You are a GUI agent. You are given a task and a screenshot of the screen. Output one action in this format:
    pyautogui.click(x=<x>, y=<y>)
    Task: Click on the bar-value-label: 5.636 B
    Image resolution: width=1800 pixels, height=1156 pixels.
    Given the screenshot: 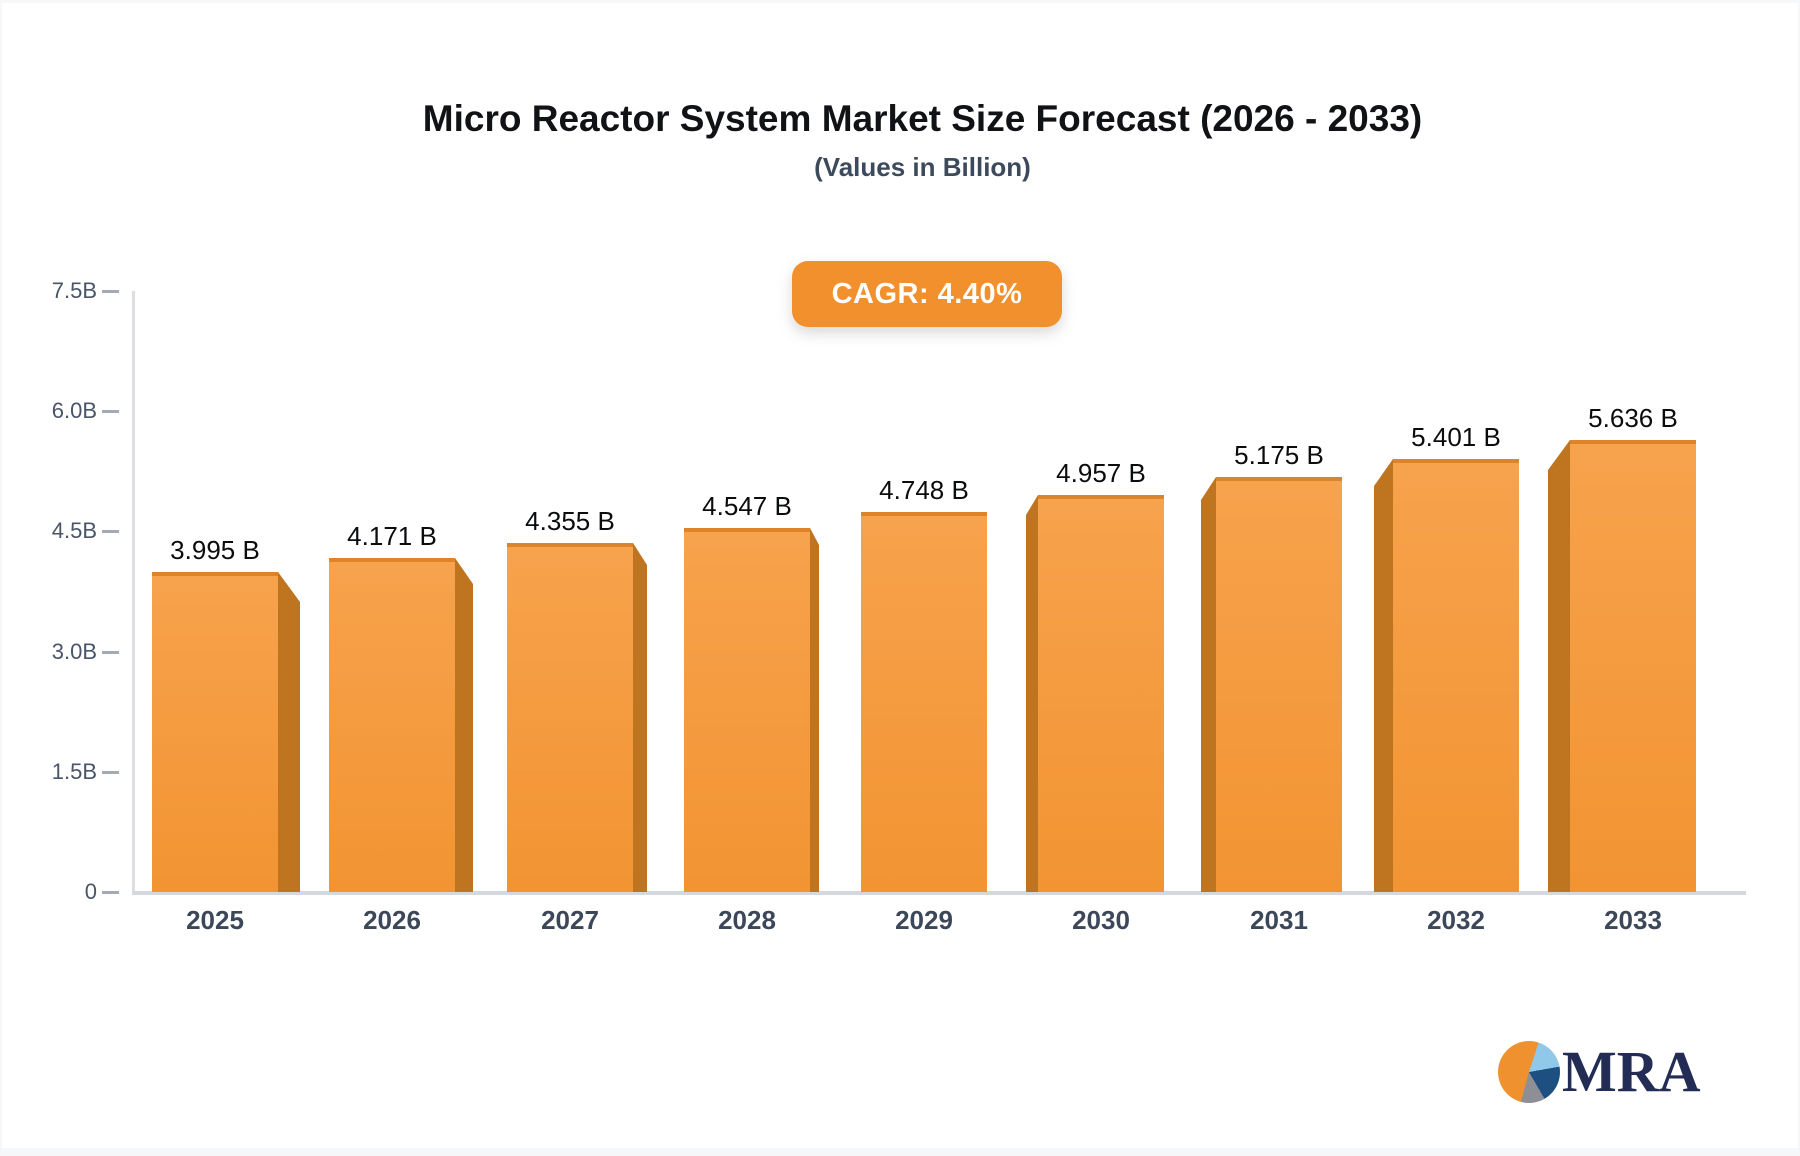 What is the action you would take?
    pyautogui.click(x=1633, y=418)
    